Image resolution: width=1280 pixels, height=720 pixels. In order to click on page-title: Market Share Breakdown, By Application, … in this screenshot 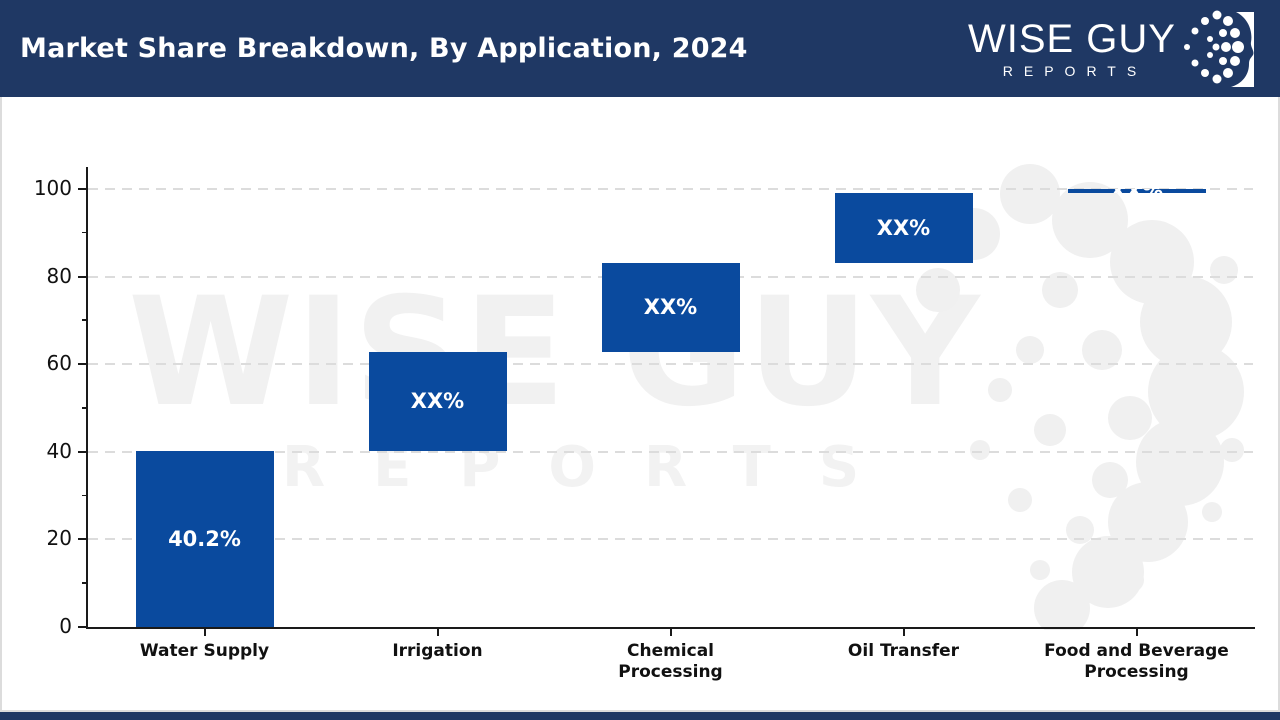, I will do `click(384, 48)`.